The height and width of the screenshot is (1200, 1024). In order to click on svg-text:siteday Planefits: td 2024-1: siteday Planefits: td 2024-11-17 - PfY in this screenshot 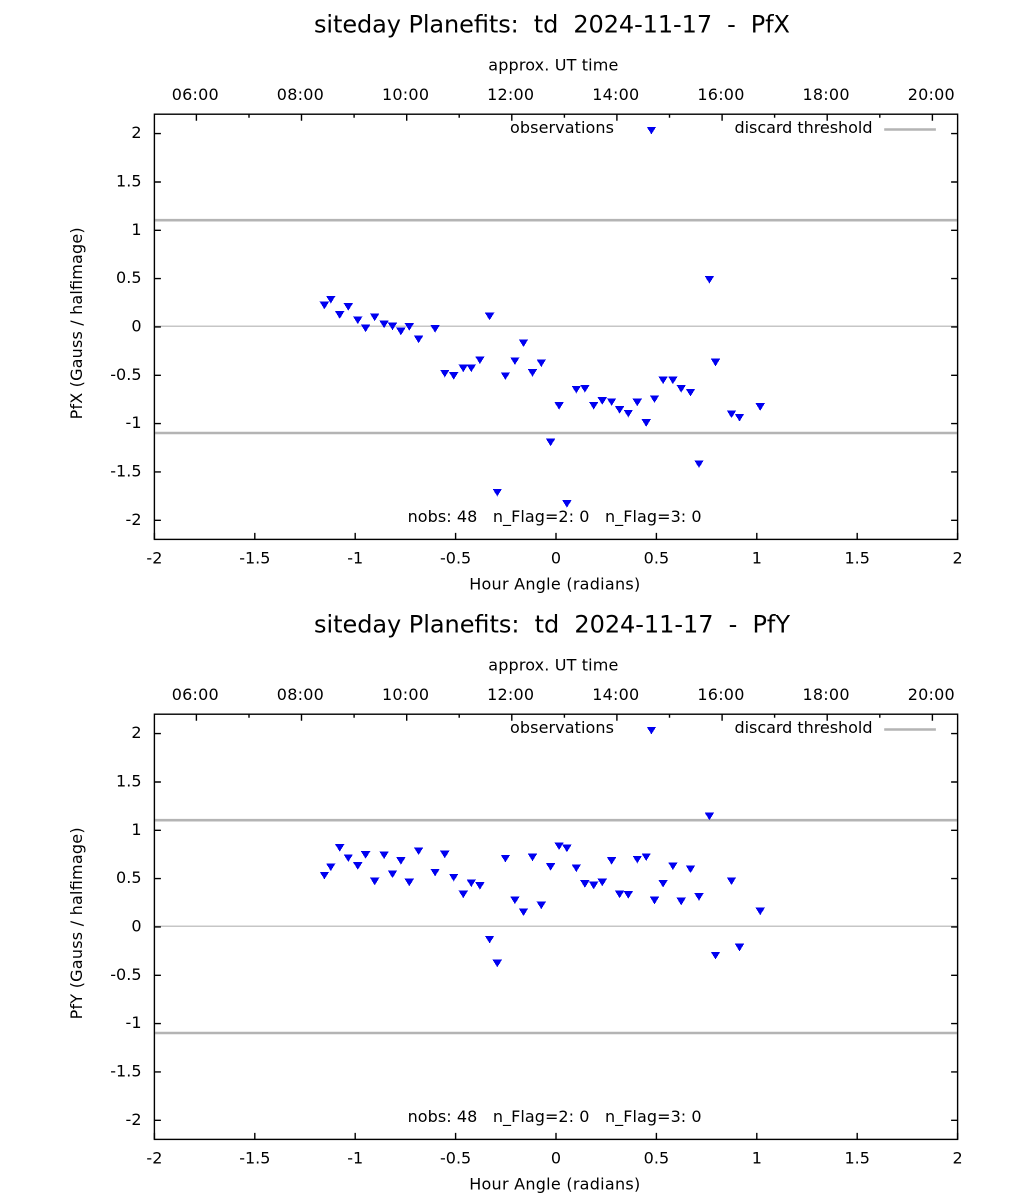, I will do `click(552, 624)`.